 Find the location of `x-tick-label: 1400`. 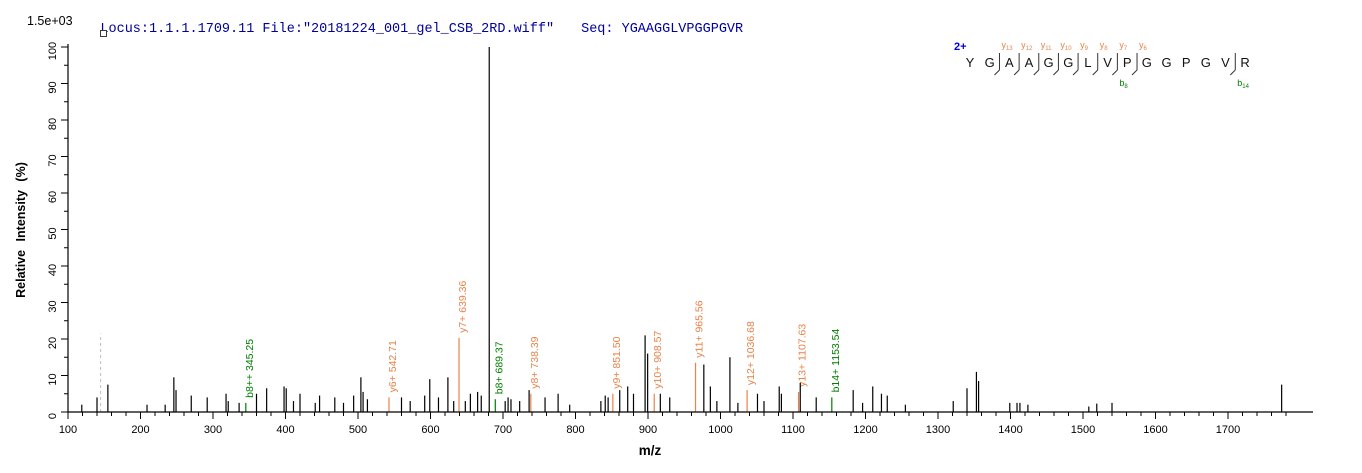

x-tick-label: 1400 is located at coordinates (1010, 430).